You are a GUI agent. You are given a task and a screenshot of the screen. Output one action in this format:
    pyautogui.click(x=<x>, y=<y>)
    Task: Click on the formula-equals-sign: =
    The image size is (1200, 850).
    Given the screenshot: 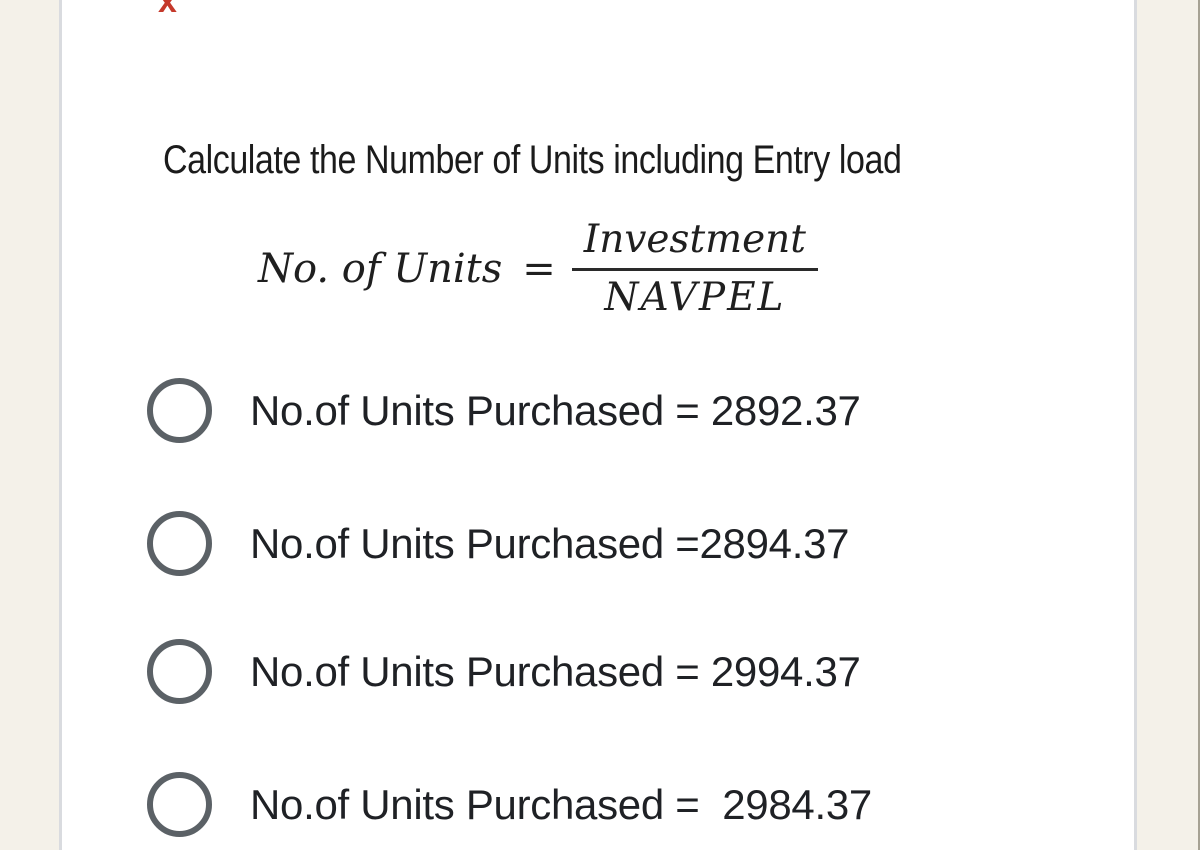 What is the action you would take?
    pyautogui.click(x=539, y=269)
    